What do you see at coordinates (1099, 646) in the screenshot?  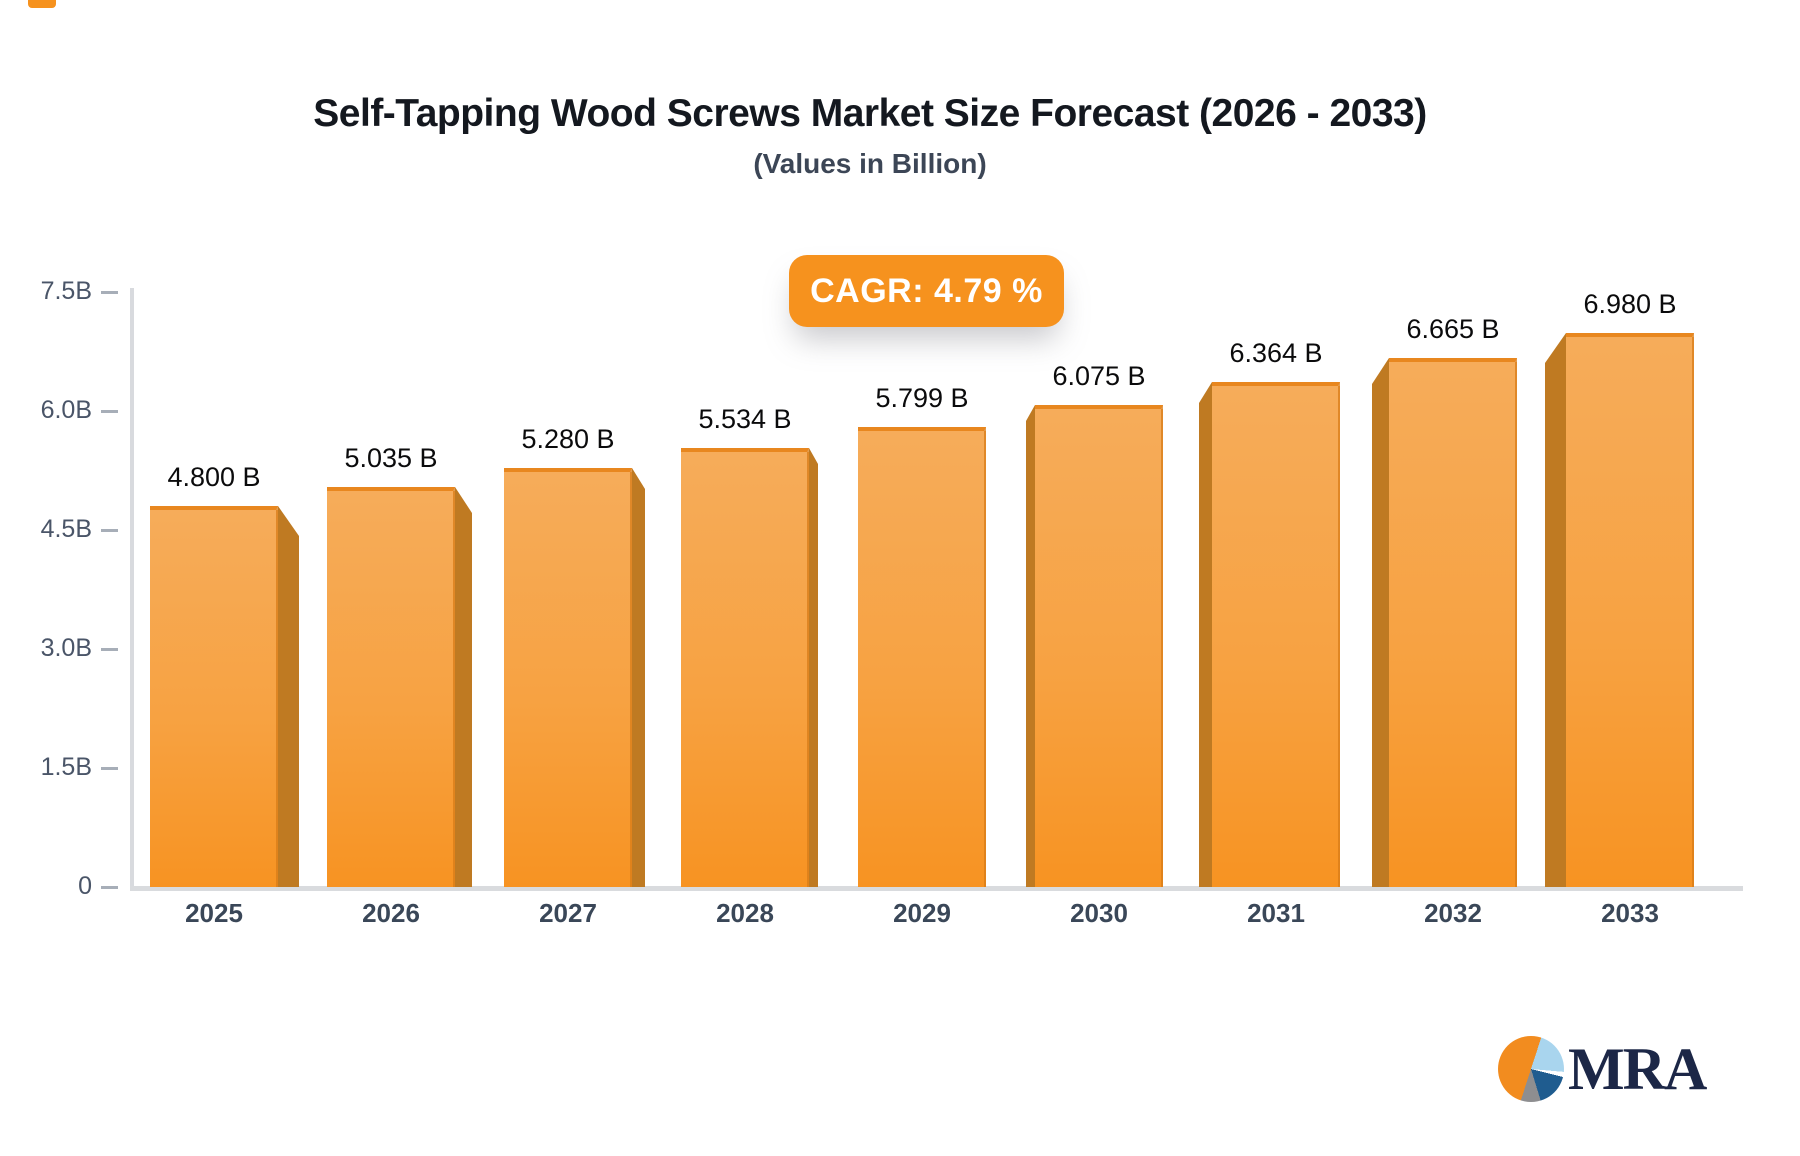 I see `bar-2030` at bounding box center [1099, 646].